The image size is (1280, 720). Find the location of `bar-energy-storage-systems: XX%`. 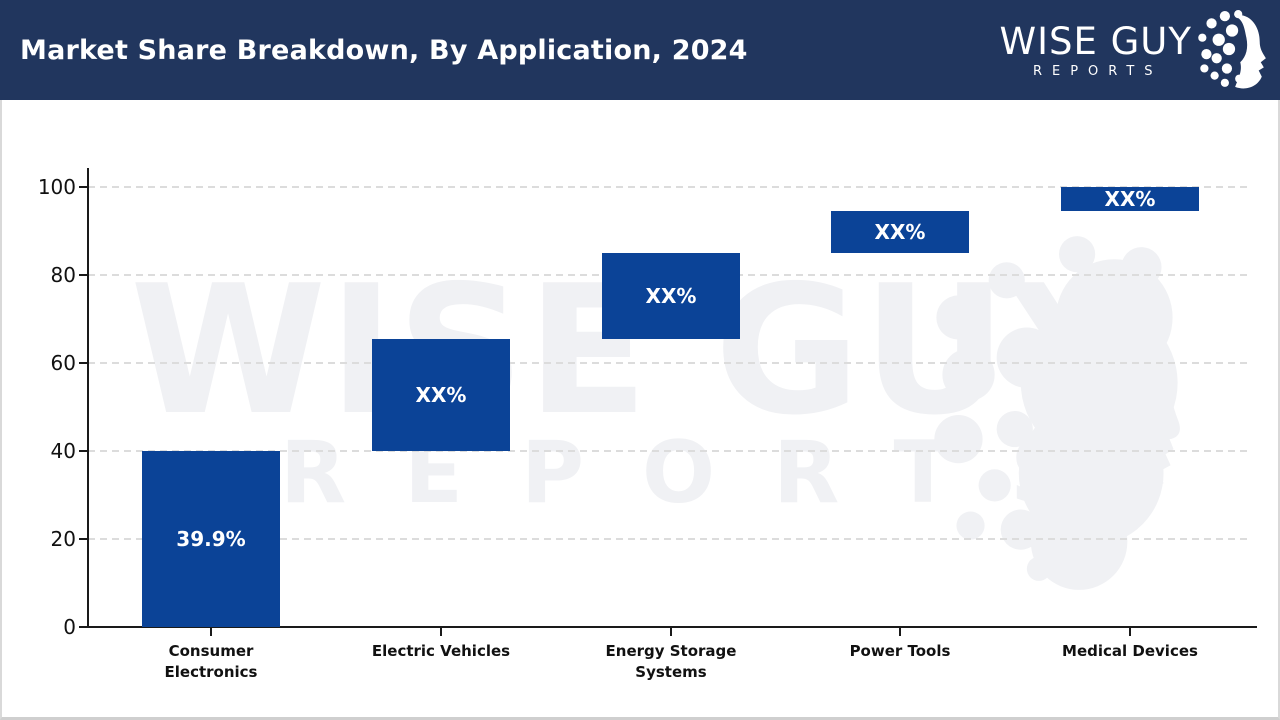

bar-energy-storage-systems: XX% is located at coordinates (671, 296).